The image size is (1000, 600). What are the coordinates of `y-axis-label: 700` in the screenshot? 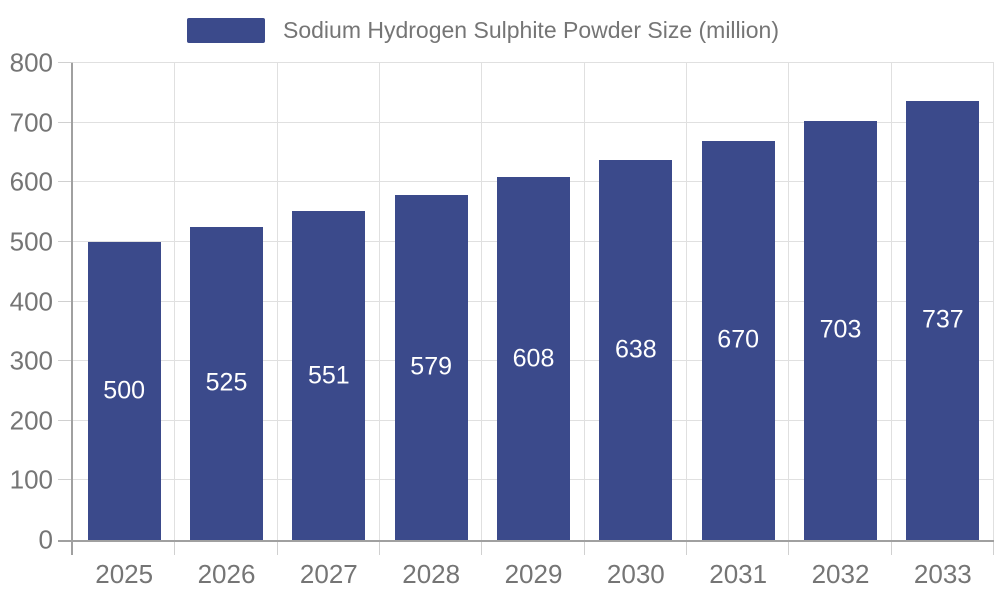 It's located at (31, 122).